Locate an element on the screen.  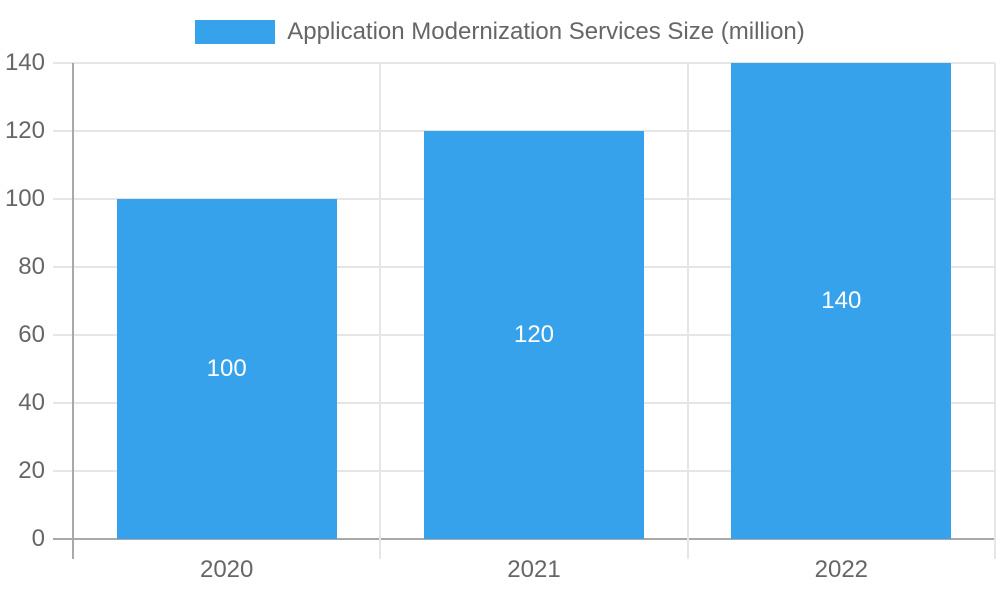
y-axis-tick-label: 0 is located at coordinates (38, 538).